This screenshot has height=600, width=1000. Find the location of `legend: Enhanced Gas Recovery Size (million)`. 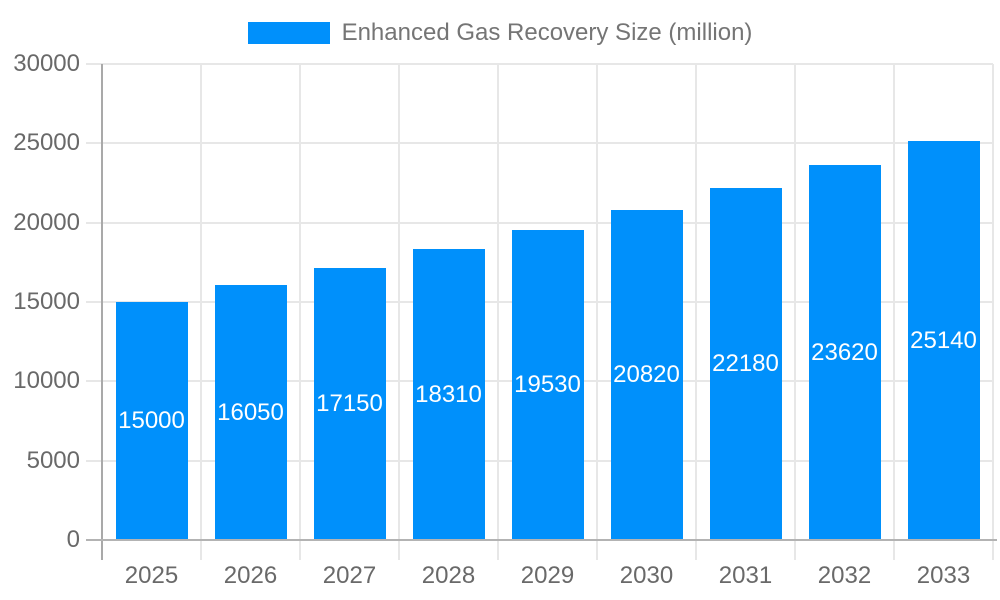

legend: Enhanced Gas Recovery Size (million) is located at coordinates (500, 33).